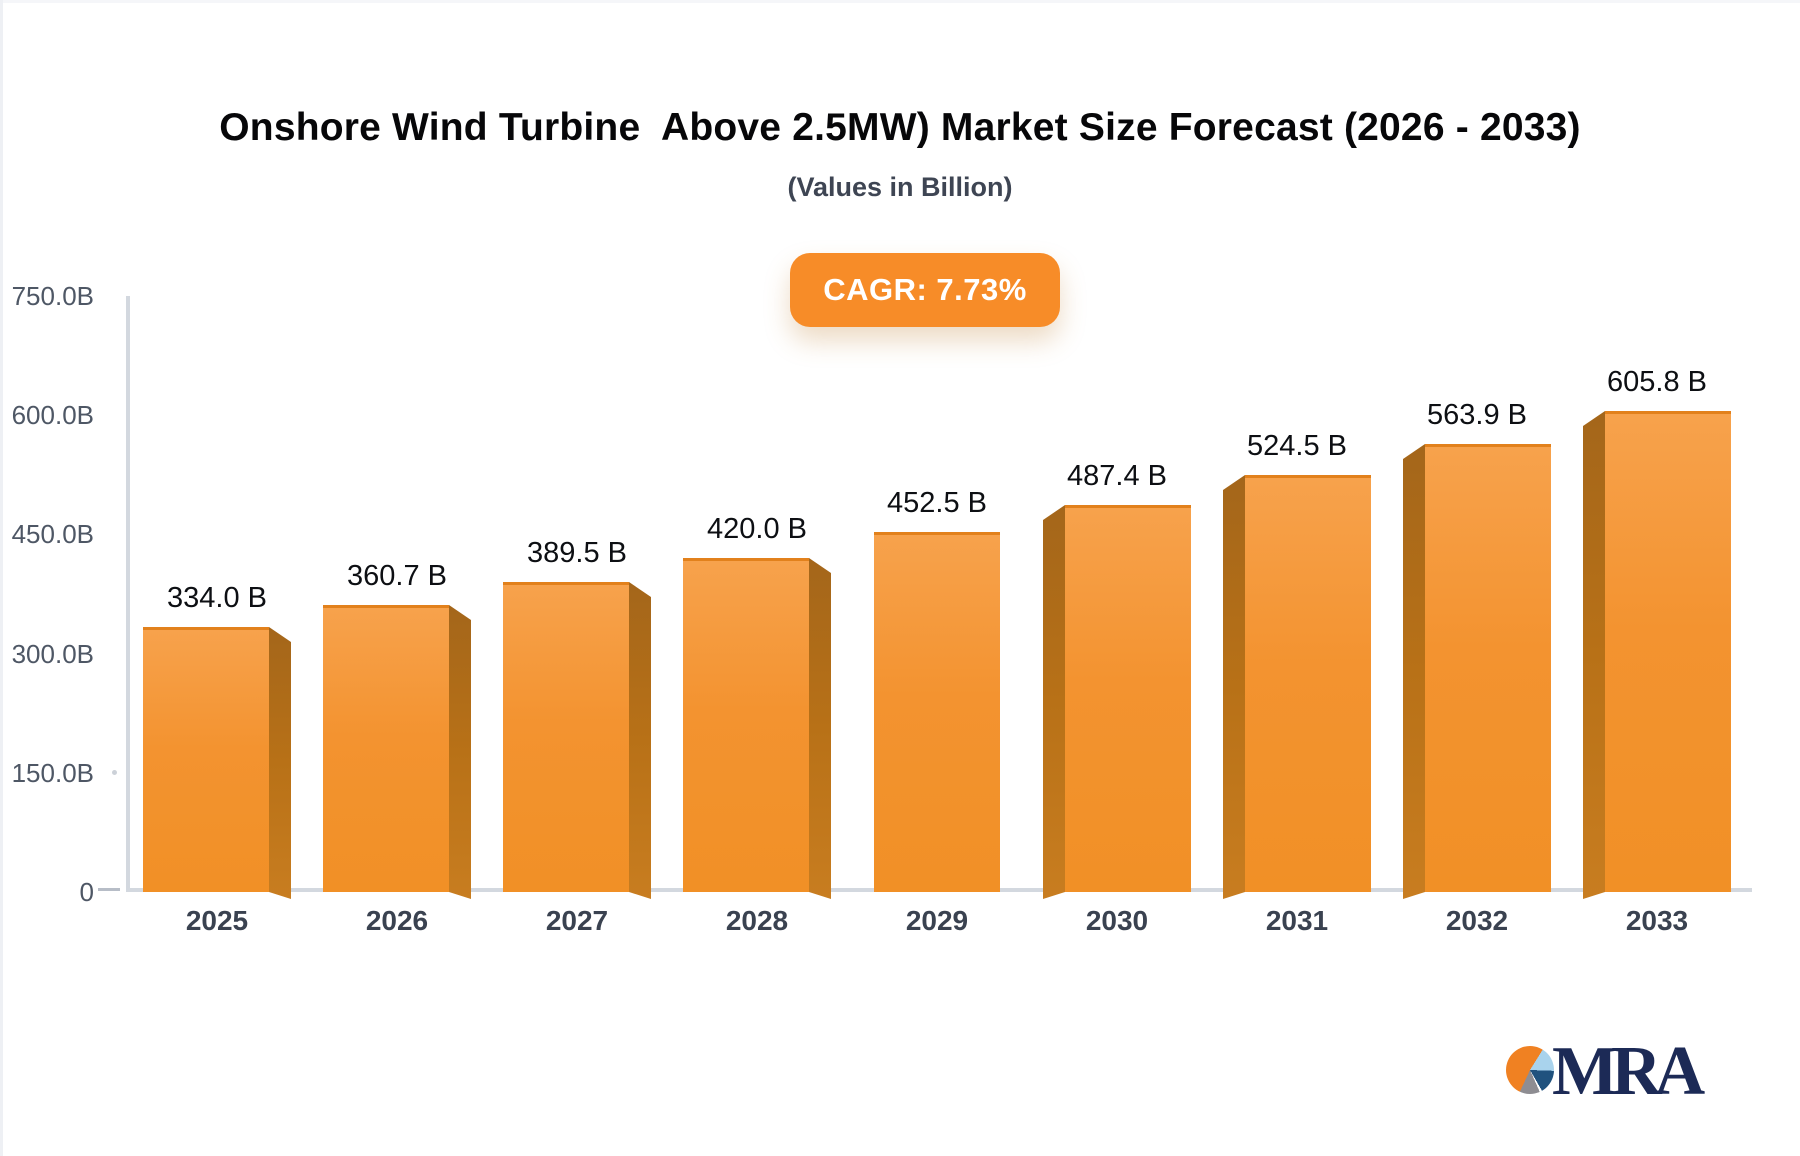 The height and width of the screenshot is (1156, 1800). What do you see at coordinates (1117, 920) in the screenshot?
I see `x-tick-label: 2030` at bounding box center [1117, 920].